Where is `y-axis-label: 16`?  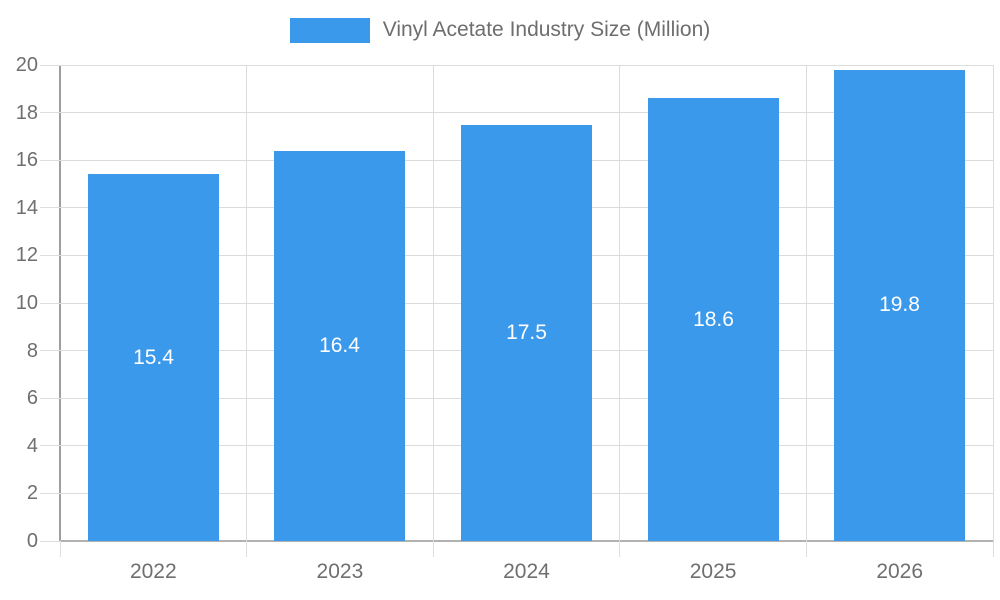
y-axis-label: 16 is located at coordinates (26, 160).